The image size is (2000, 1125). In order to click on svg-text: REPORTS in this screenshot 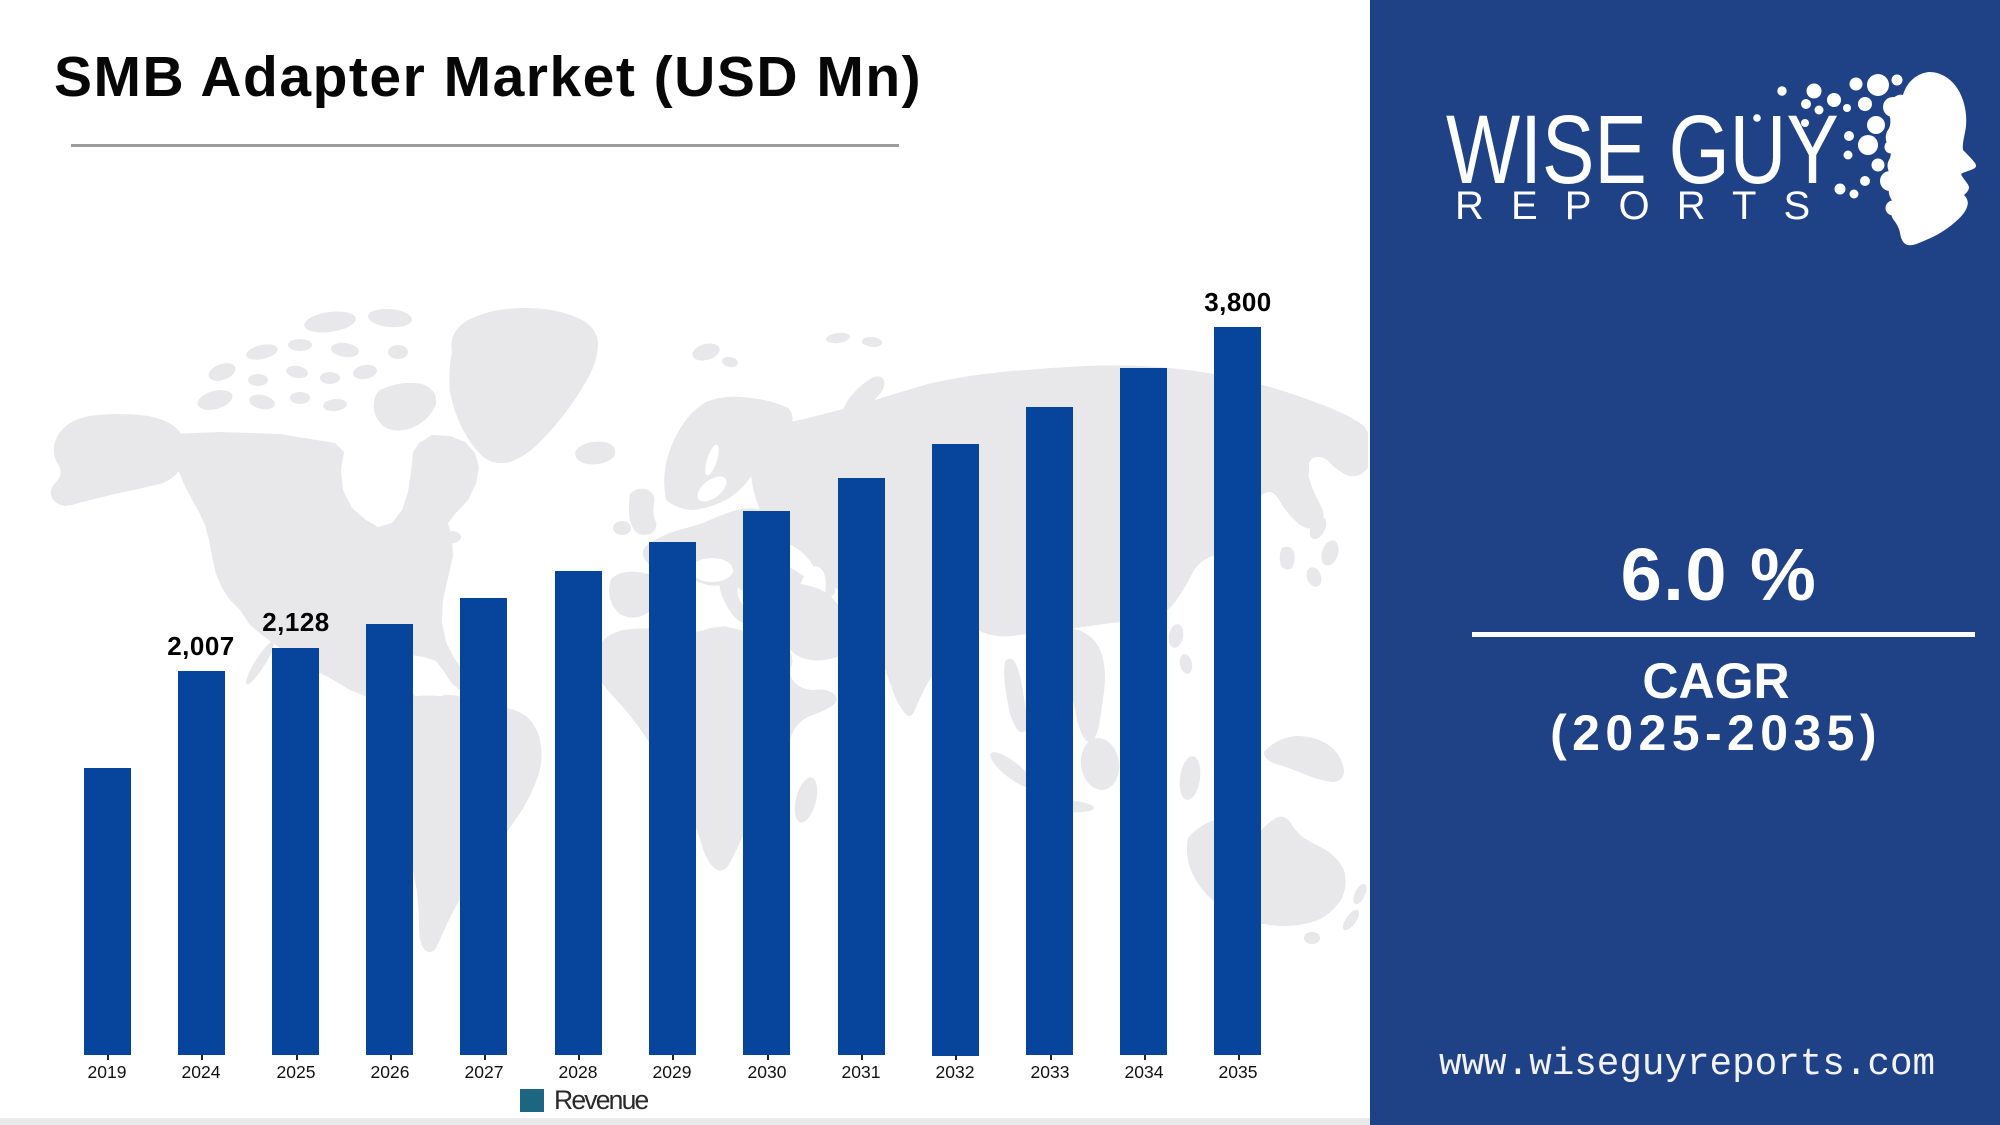, I will do `click(1646, 206)`.